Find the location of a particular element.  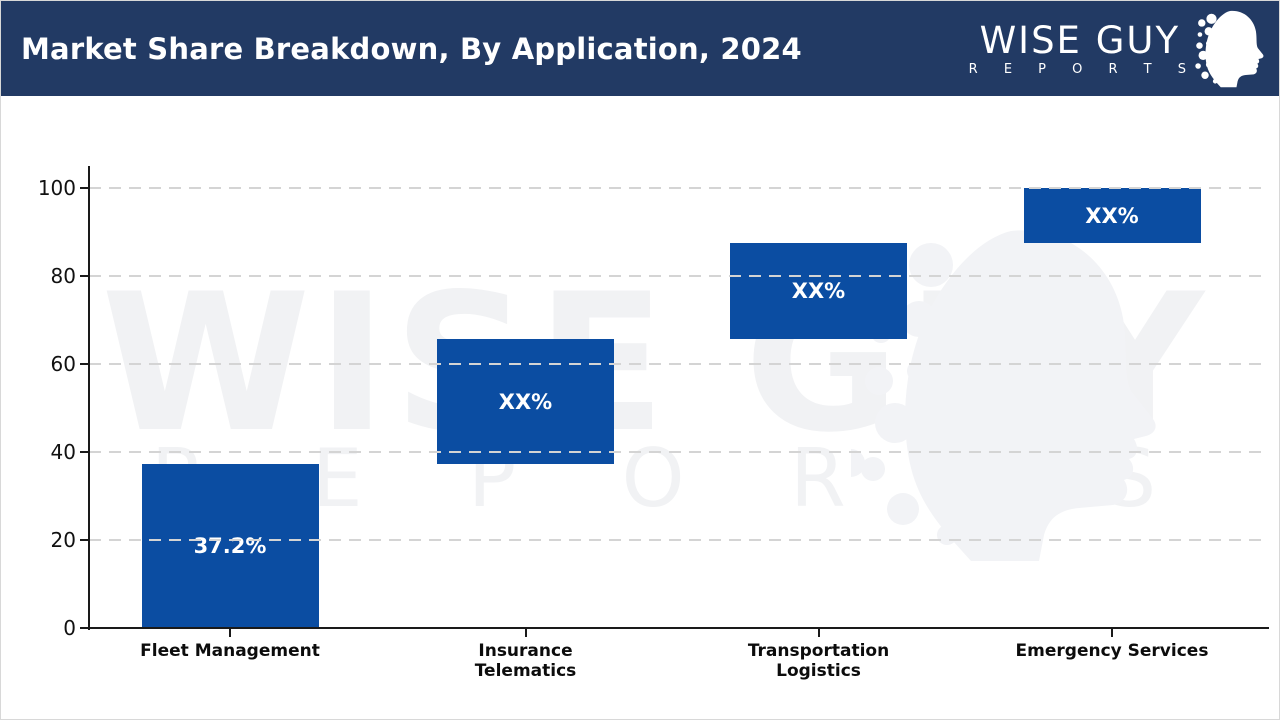

bar-value-label-emergency-services: XX% is located at coordinates (1112, 215).